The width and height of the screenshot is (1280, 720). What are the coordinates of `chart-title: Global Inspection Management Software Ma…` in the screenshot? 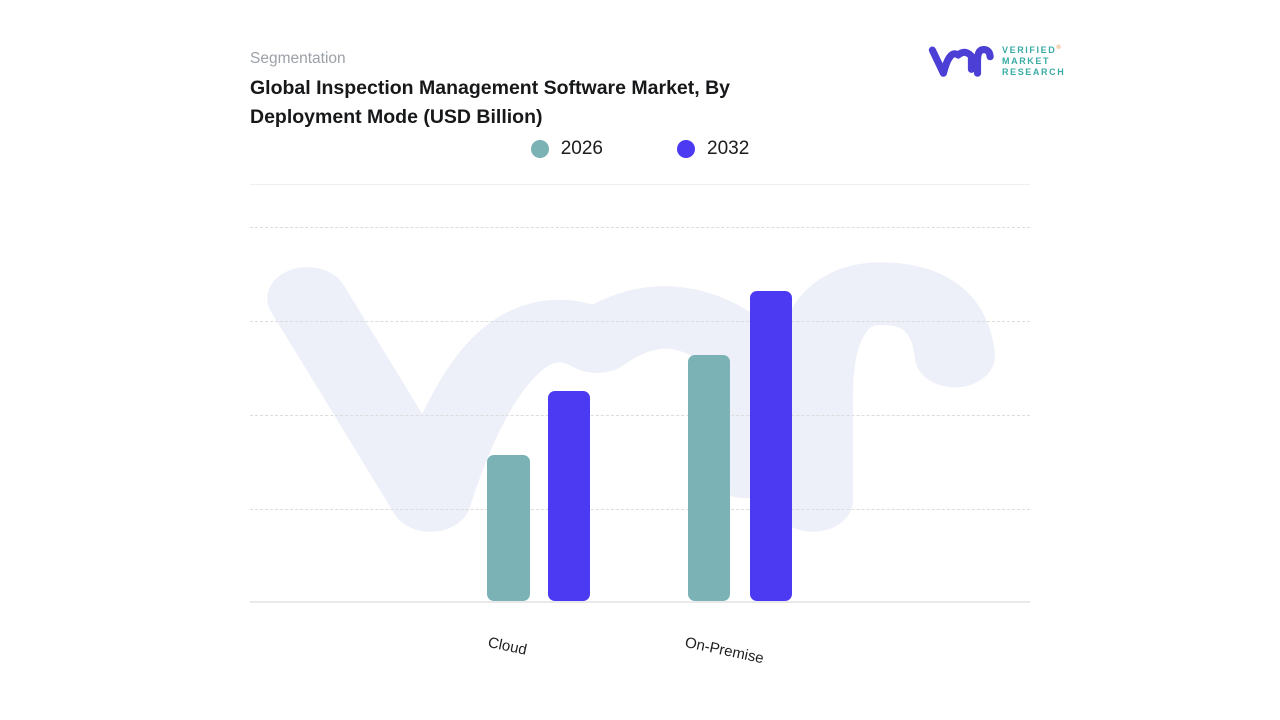 It's located at (490, 102).